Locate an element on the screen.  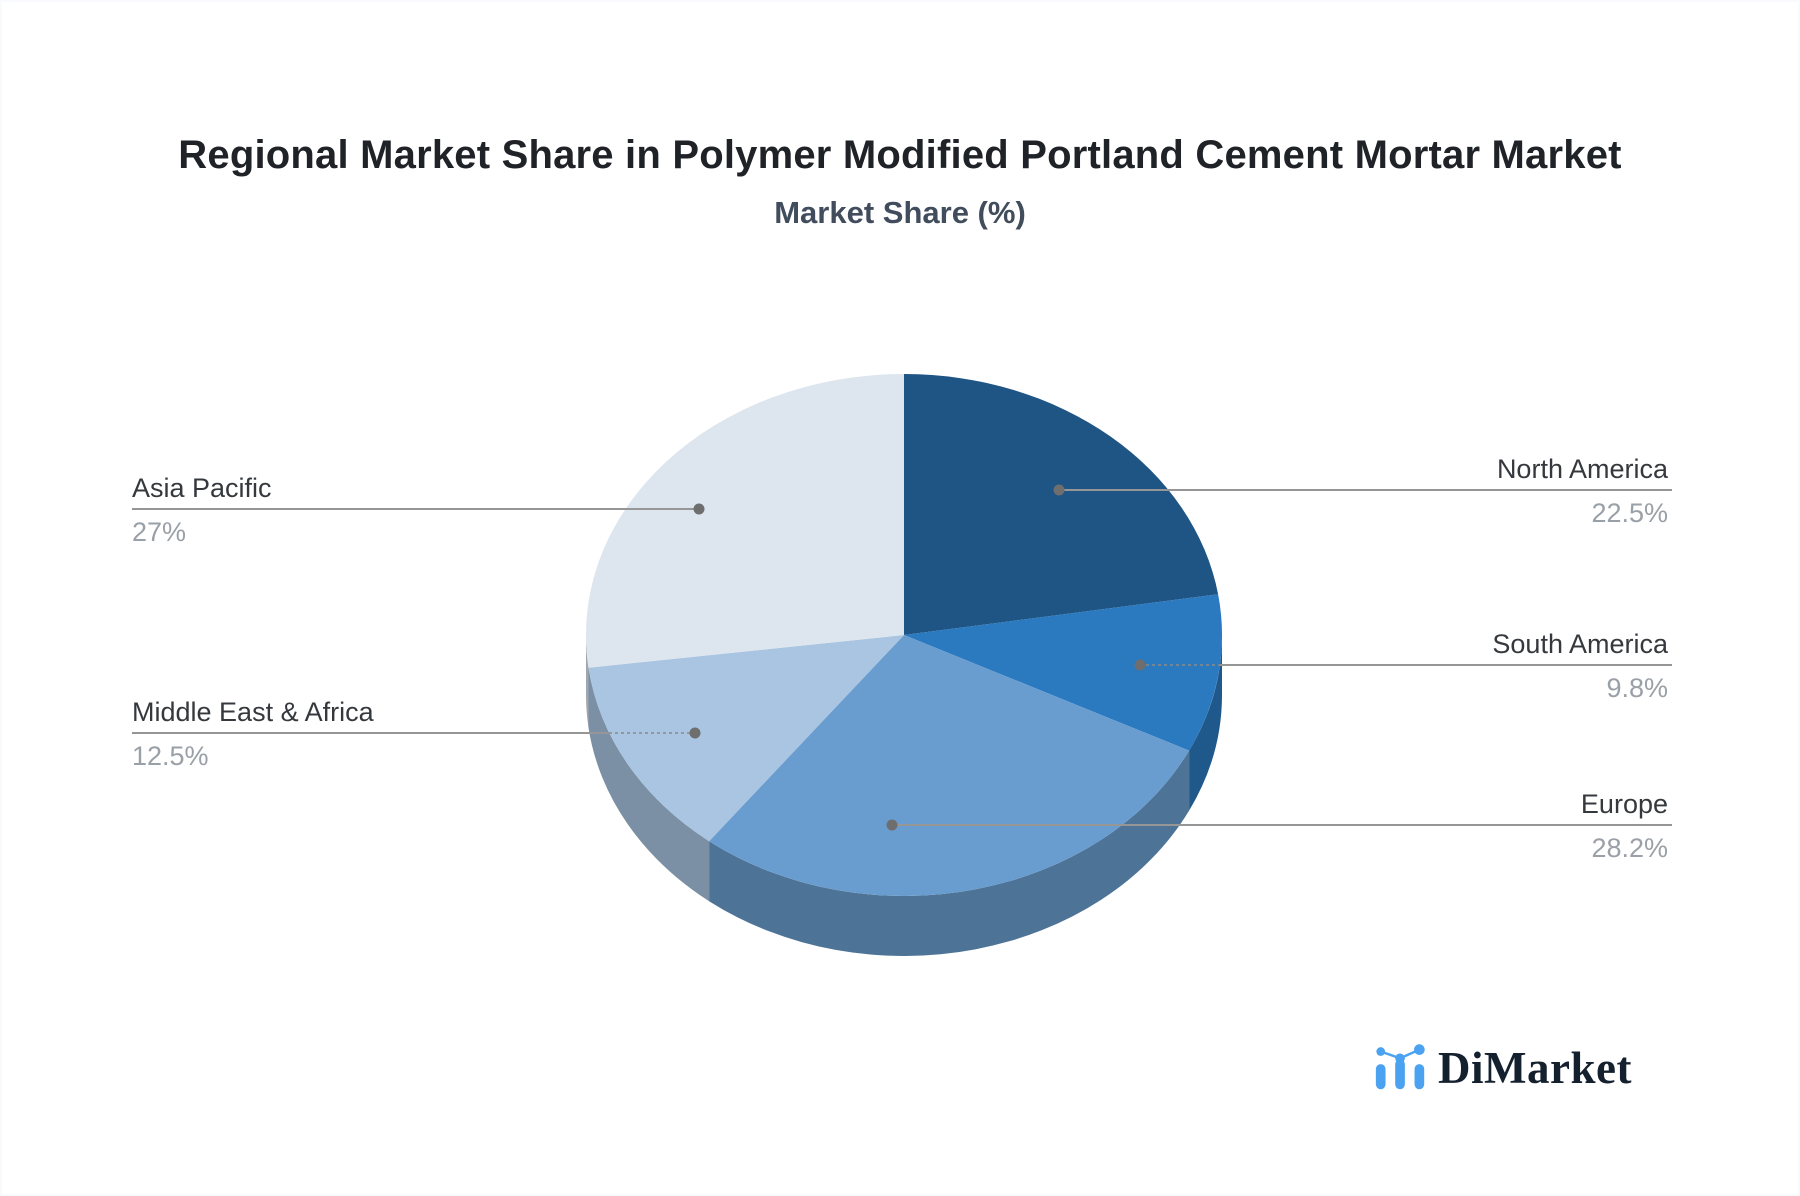
leader-dot-asia-pacific is located at coordinates (699, 509).